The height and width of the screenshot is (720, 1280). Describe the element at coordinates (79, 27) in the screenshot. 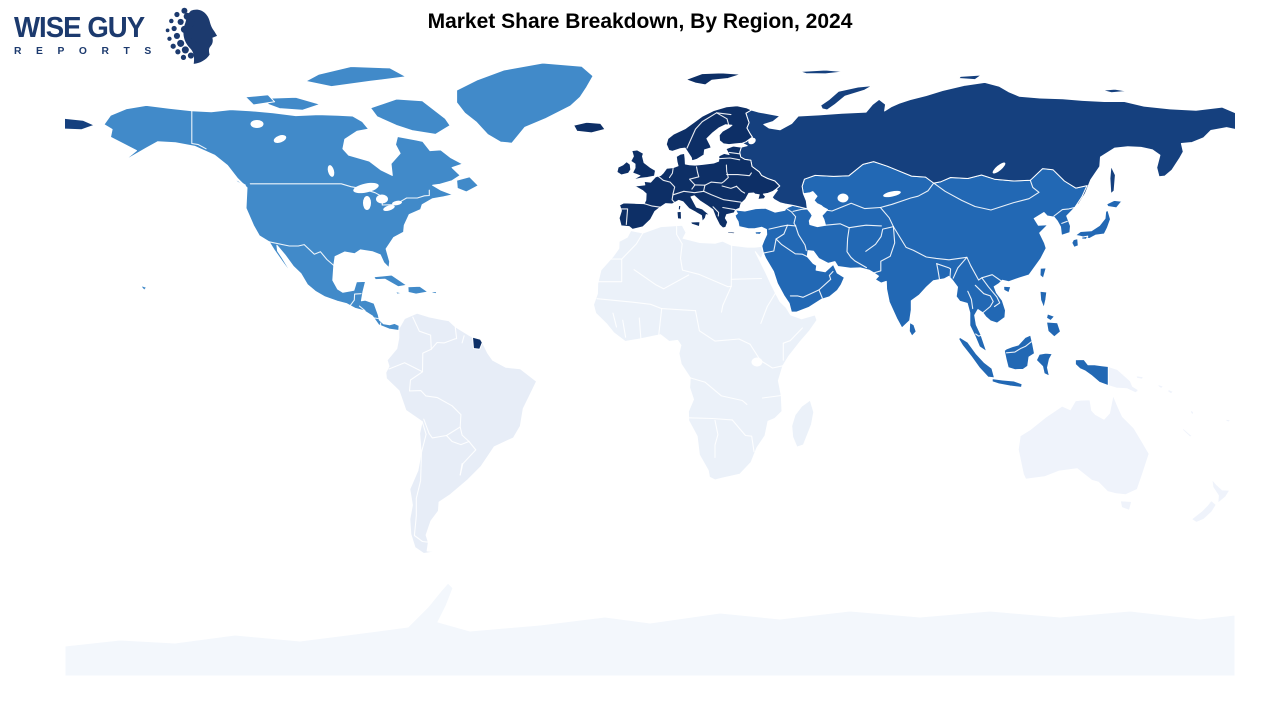

I see `logo-wordmark: WISE GUY` at that location.